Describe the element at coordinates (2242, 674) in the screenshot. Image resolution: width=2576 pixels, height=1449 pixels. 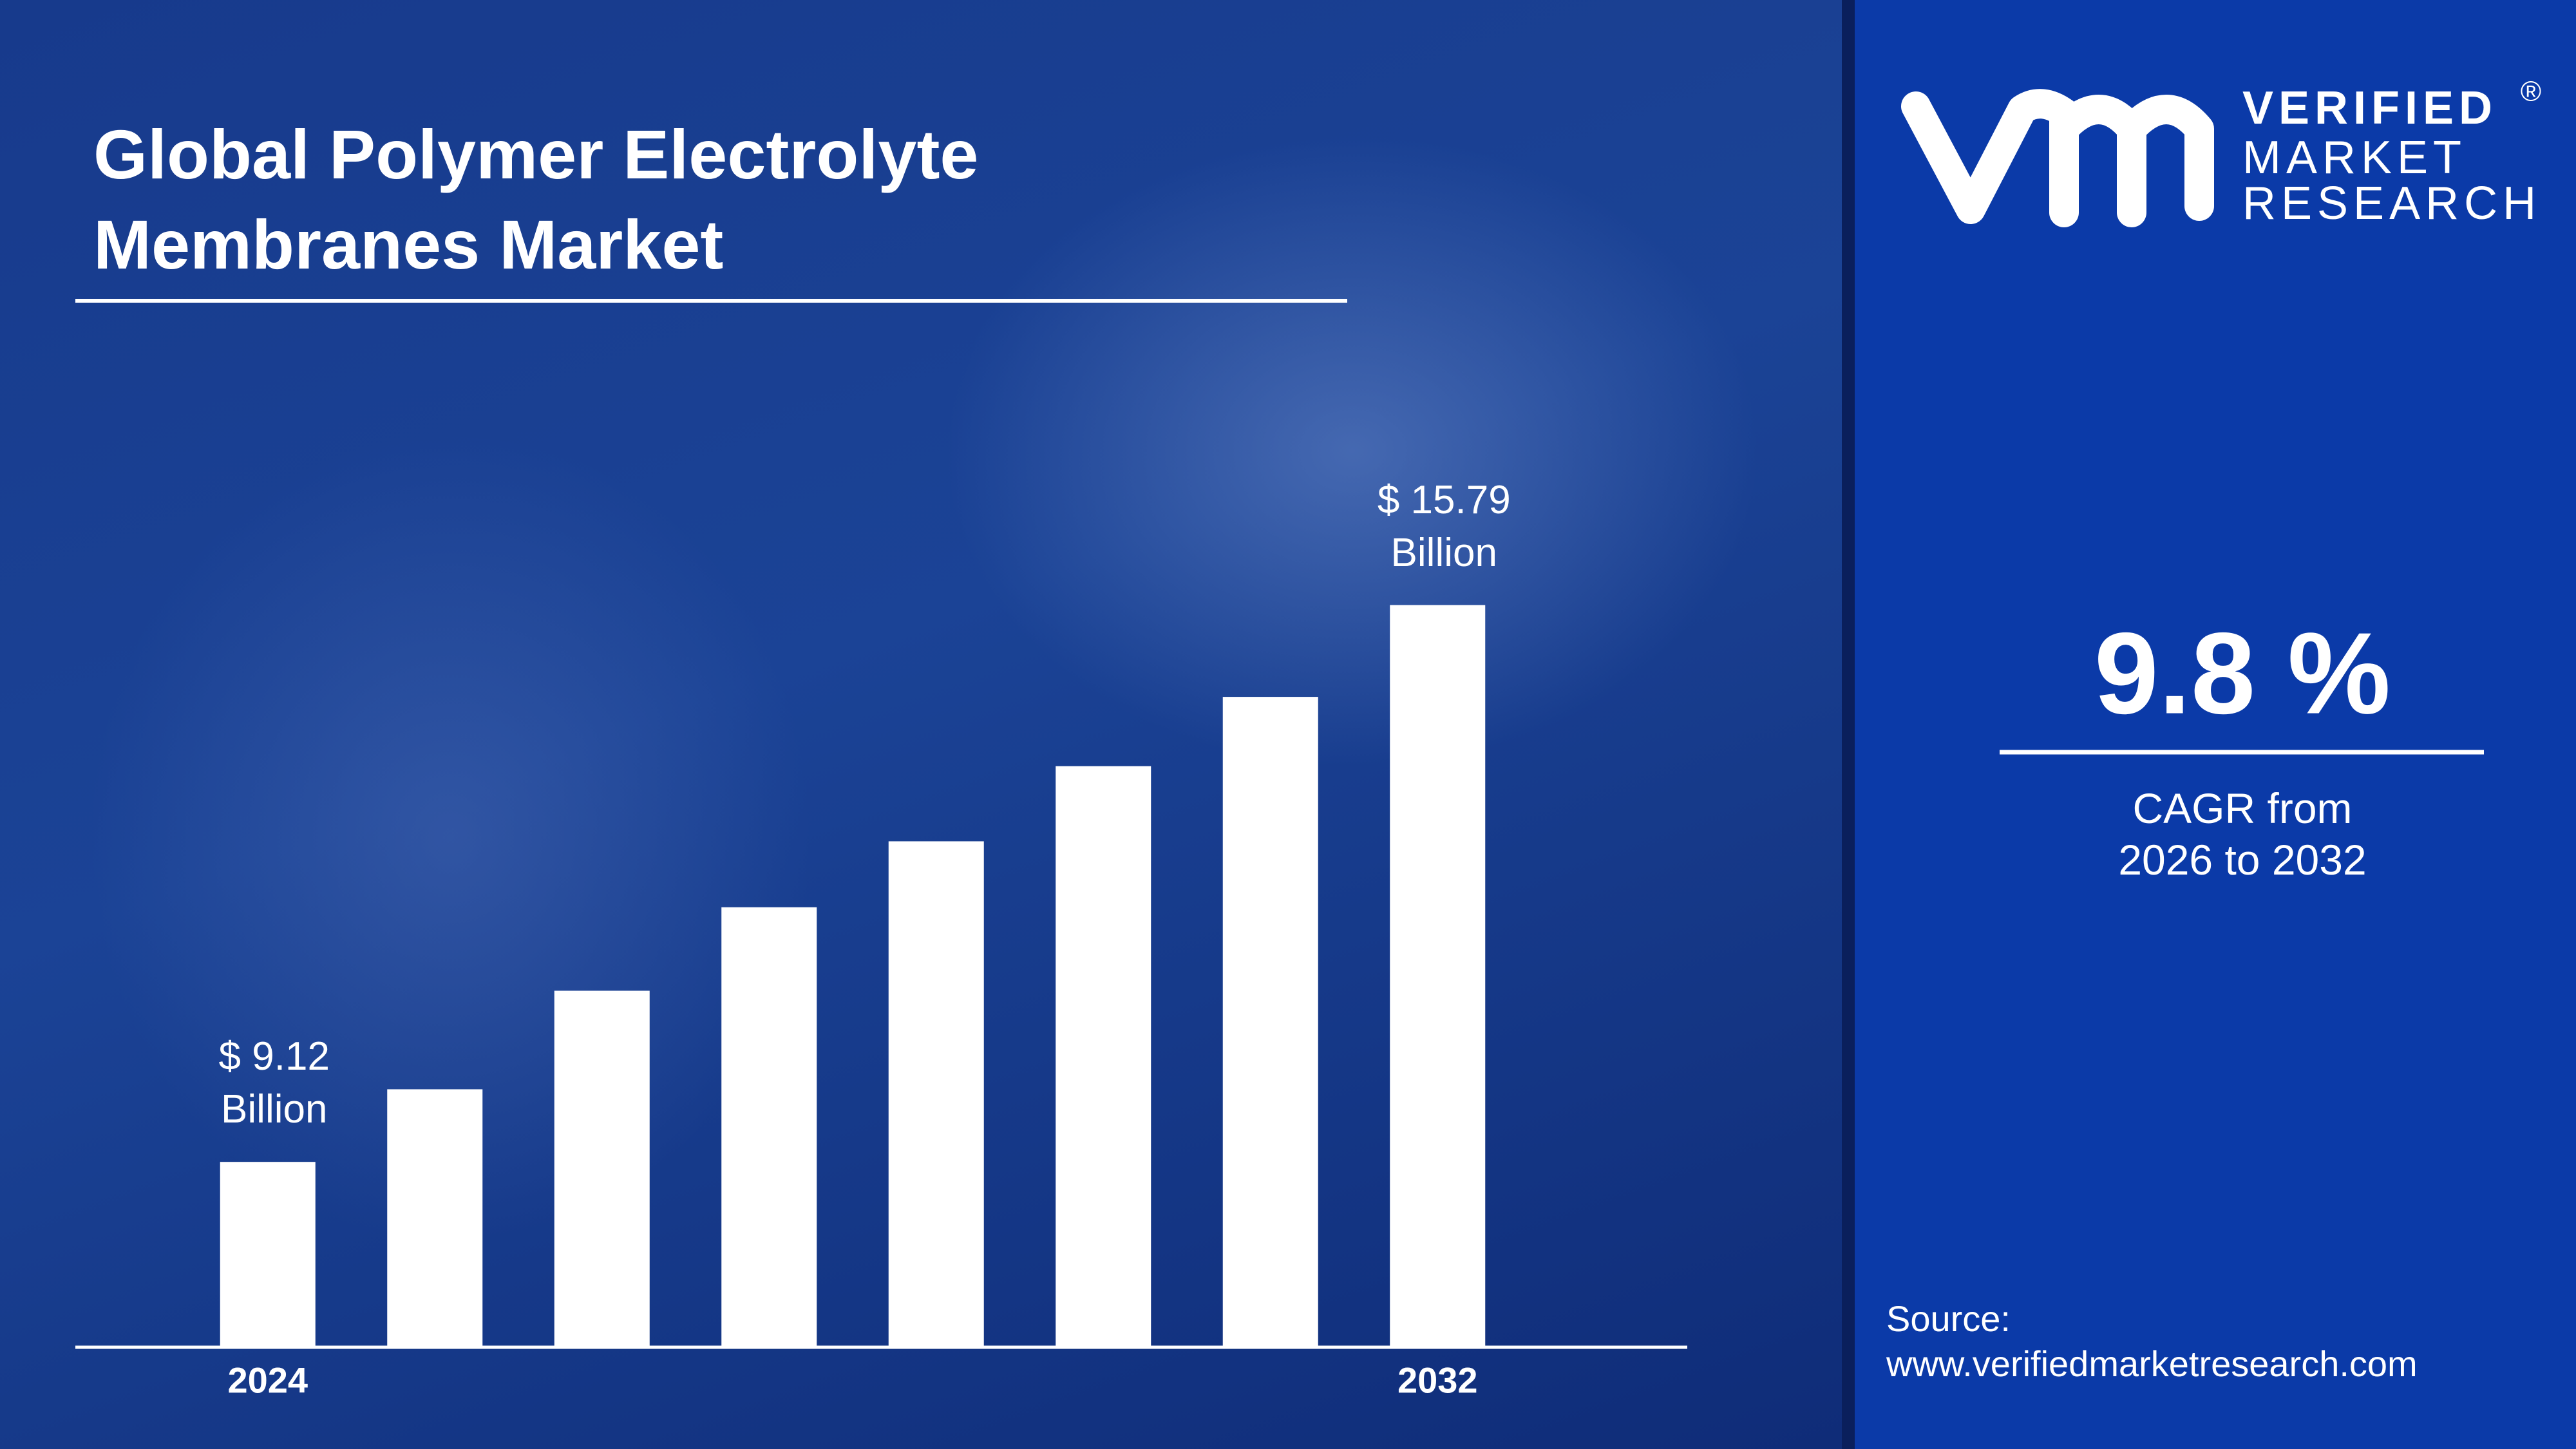
I see `cagr-value: 9.8 %` at that location.